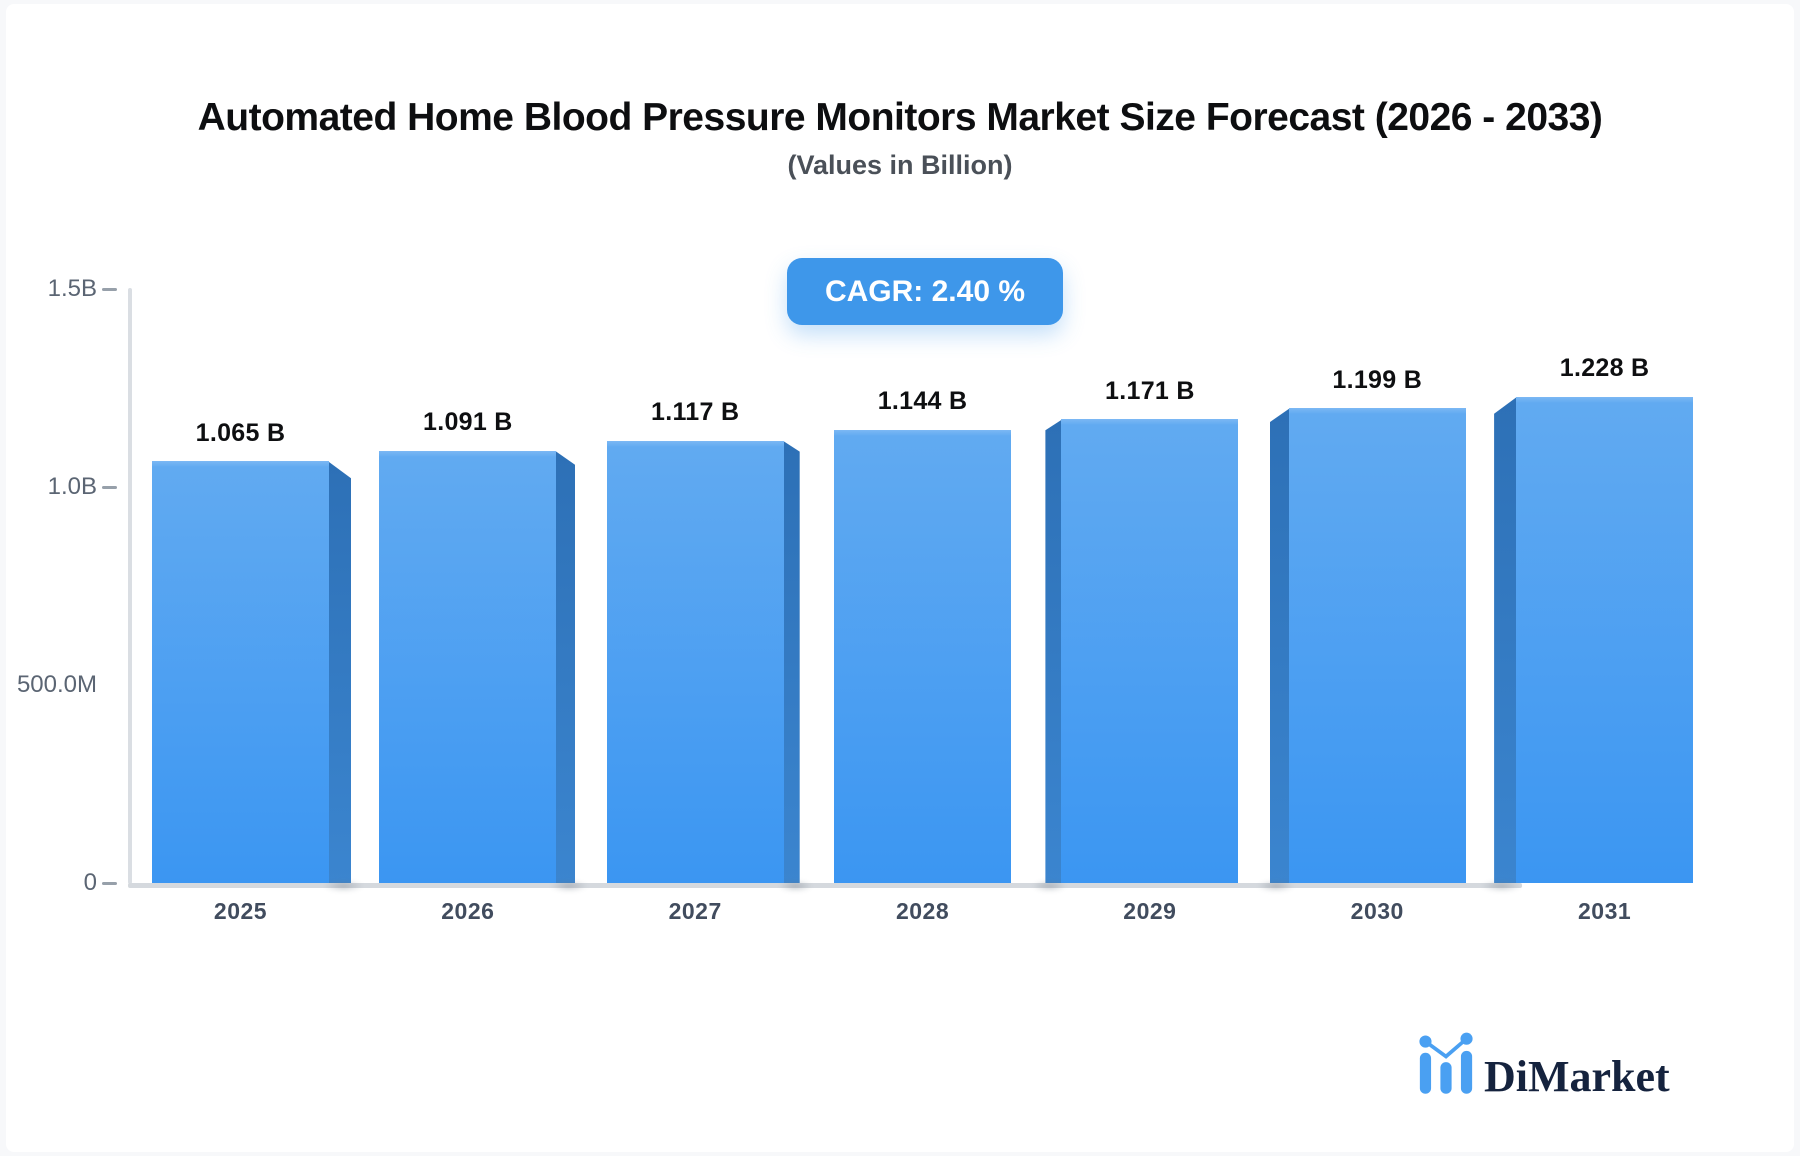 This screenshot has width=1800, height=1156. I want to click on chart-subtitle: (Values in Billion), so click(900, 165).